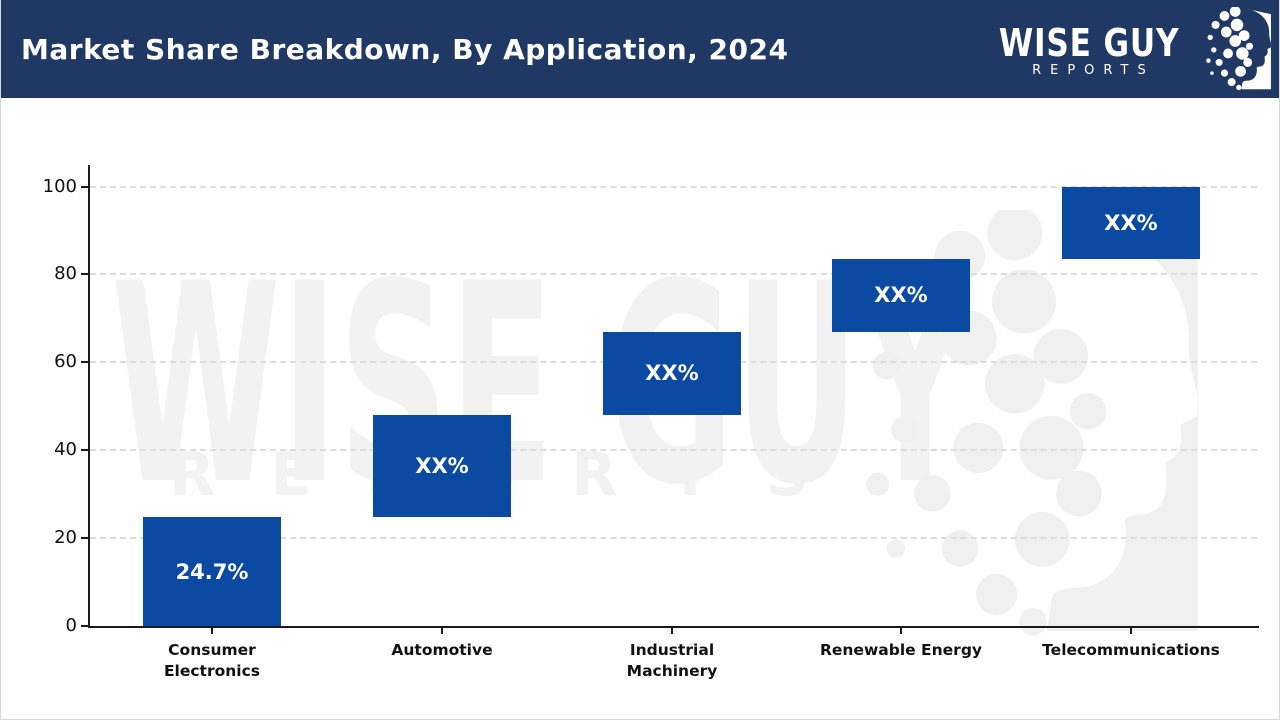  I want to click on logo-subtitle: REPORTS, so click(1093, 70).